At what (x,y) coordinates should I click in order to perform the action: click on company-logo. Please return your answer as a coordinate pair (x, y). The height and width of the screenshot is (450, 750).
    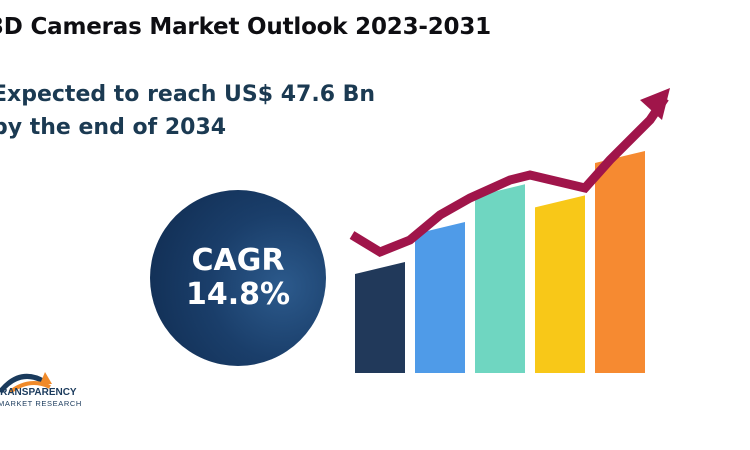
    Looking at the image, I should click on (26, 383).